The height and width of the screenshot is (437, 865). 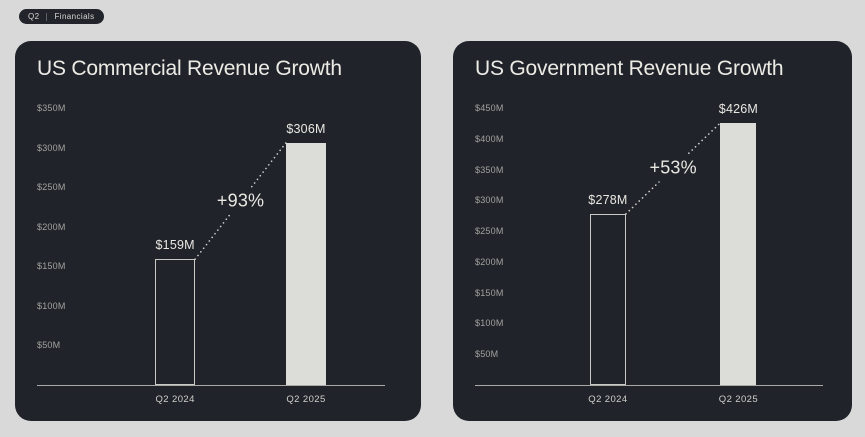 What do you see at coordinates (489, 108) in the screenshot?
I see `y-axis-tick-label: $450M` at bounding box center [489, 108].